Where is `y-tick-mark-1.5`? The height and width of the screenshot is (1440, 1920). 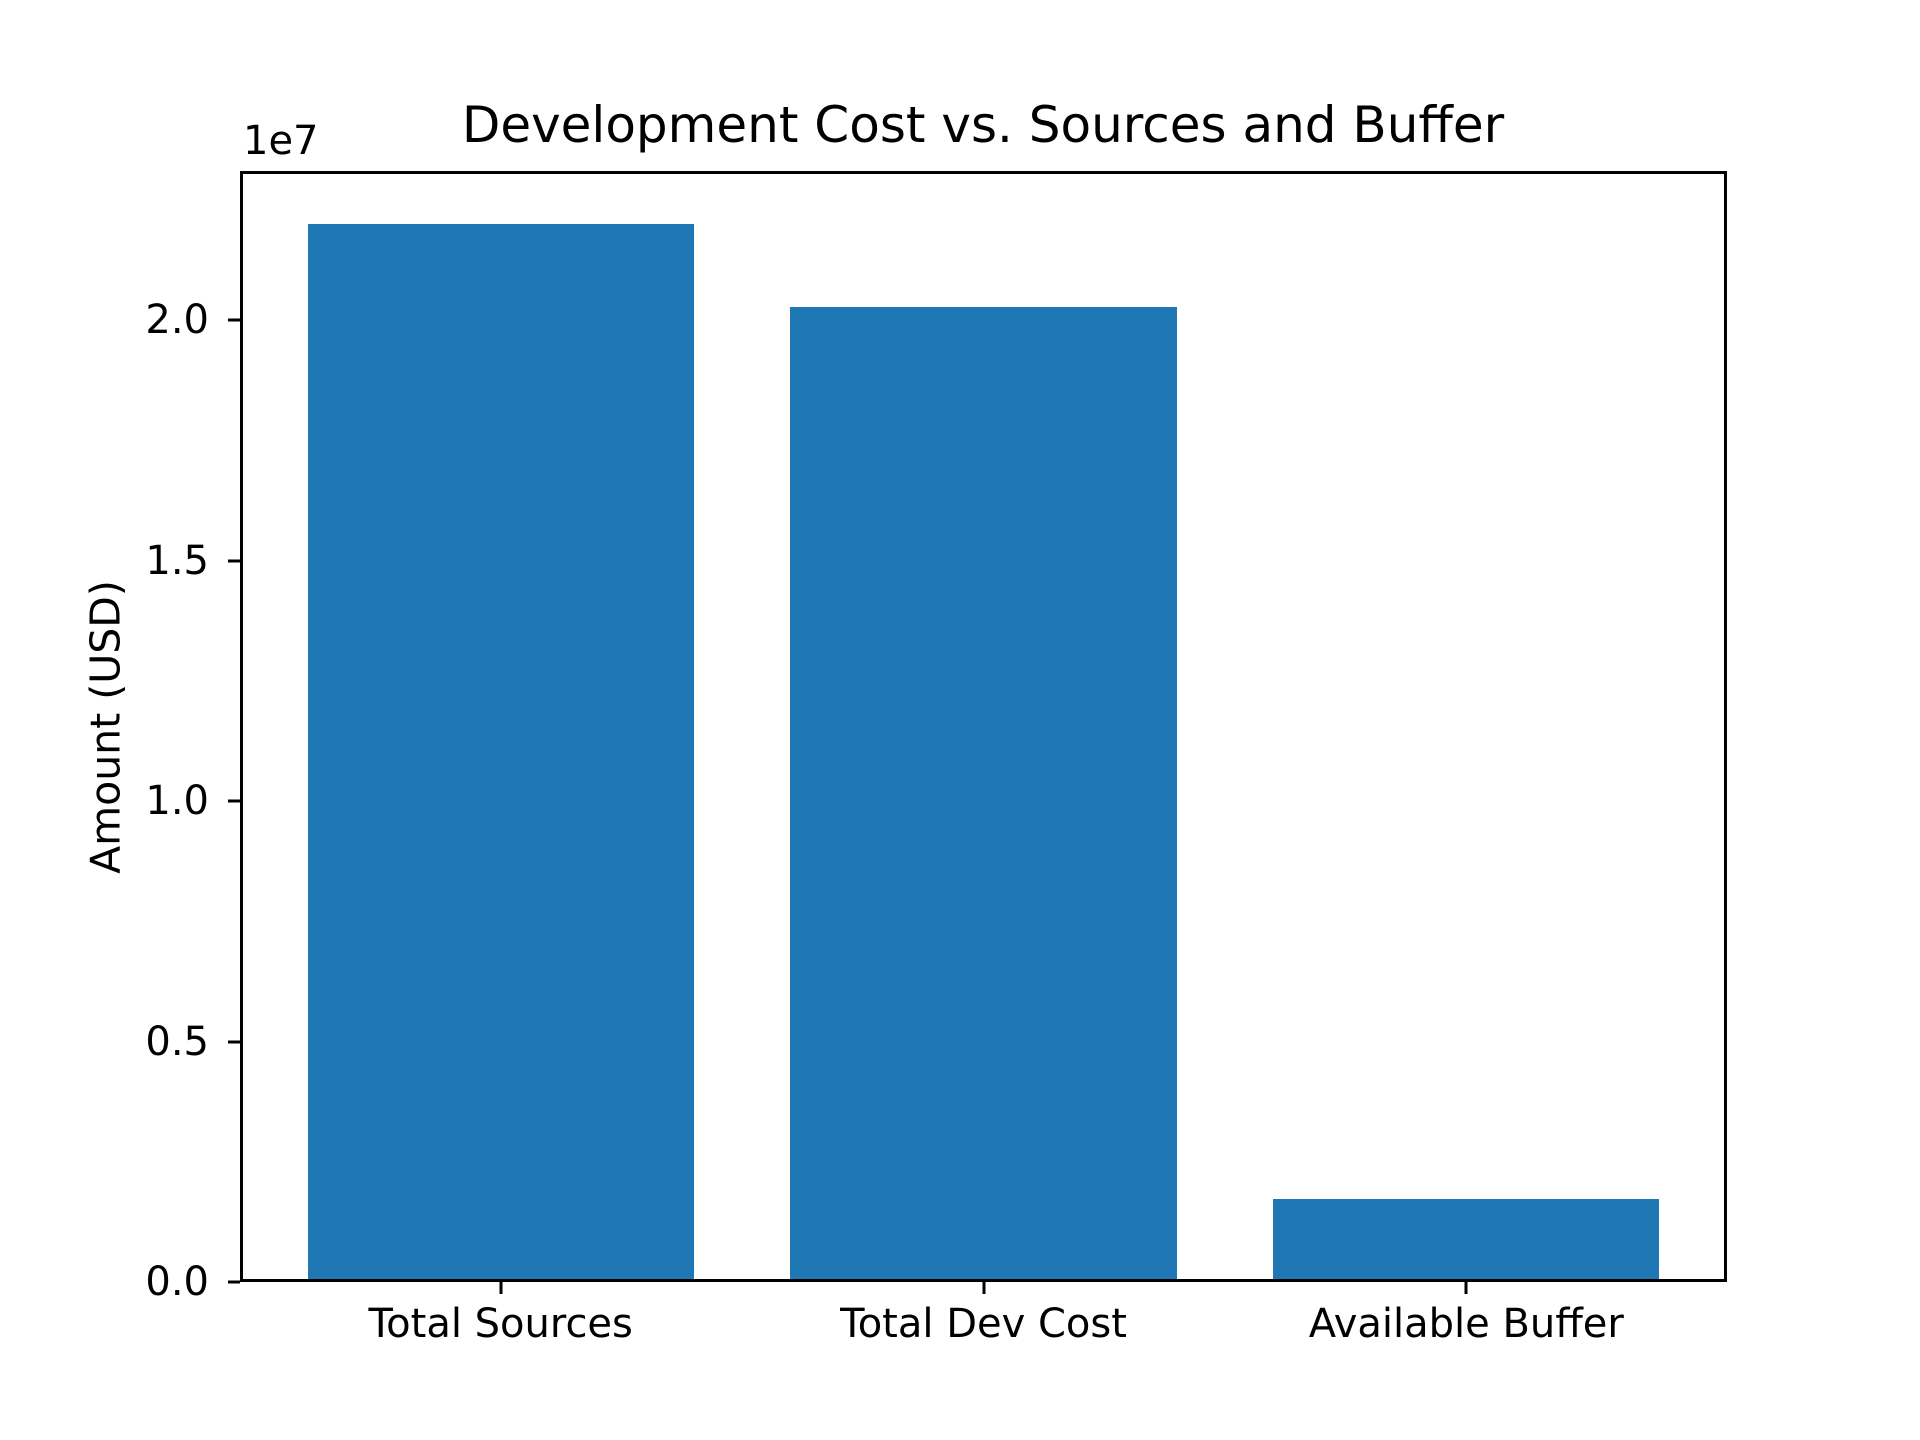
y-tick-mark-1.5 is located at coordinates (234, 561).